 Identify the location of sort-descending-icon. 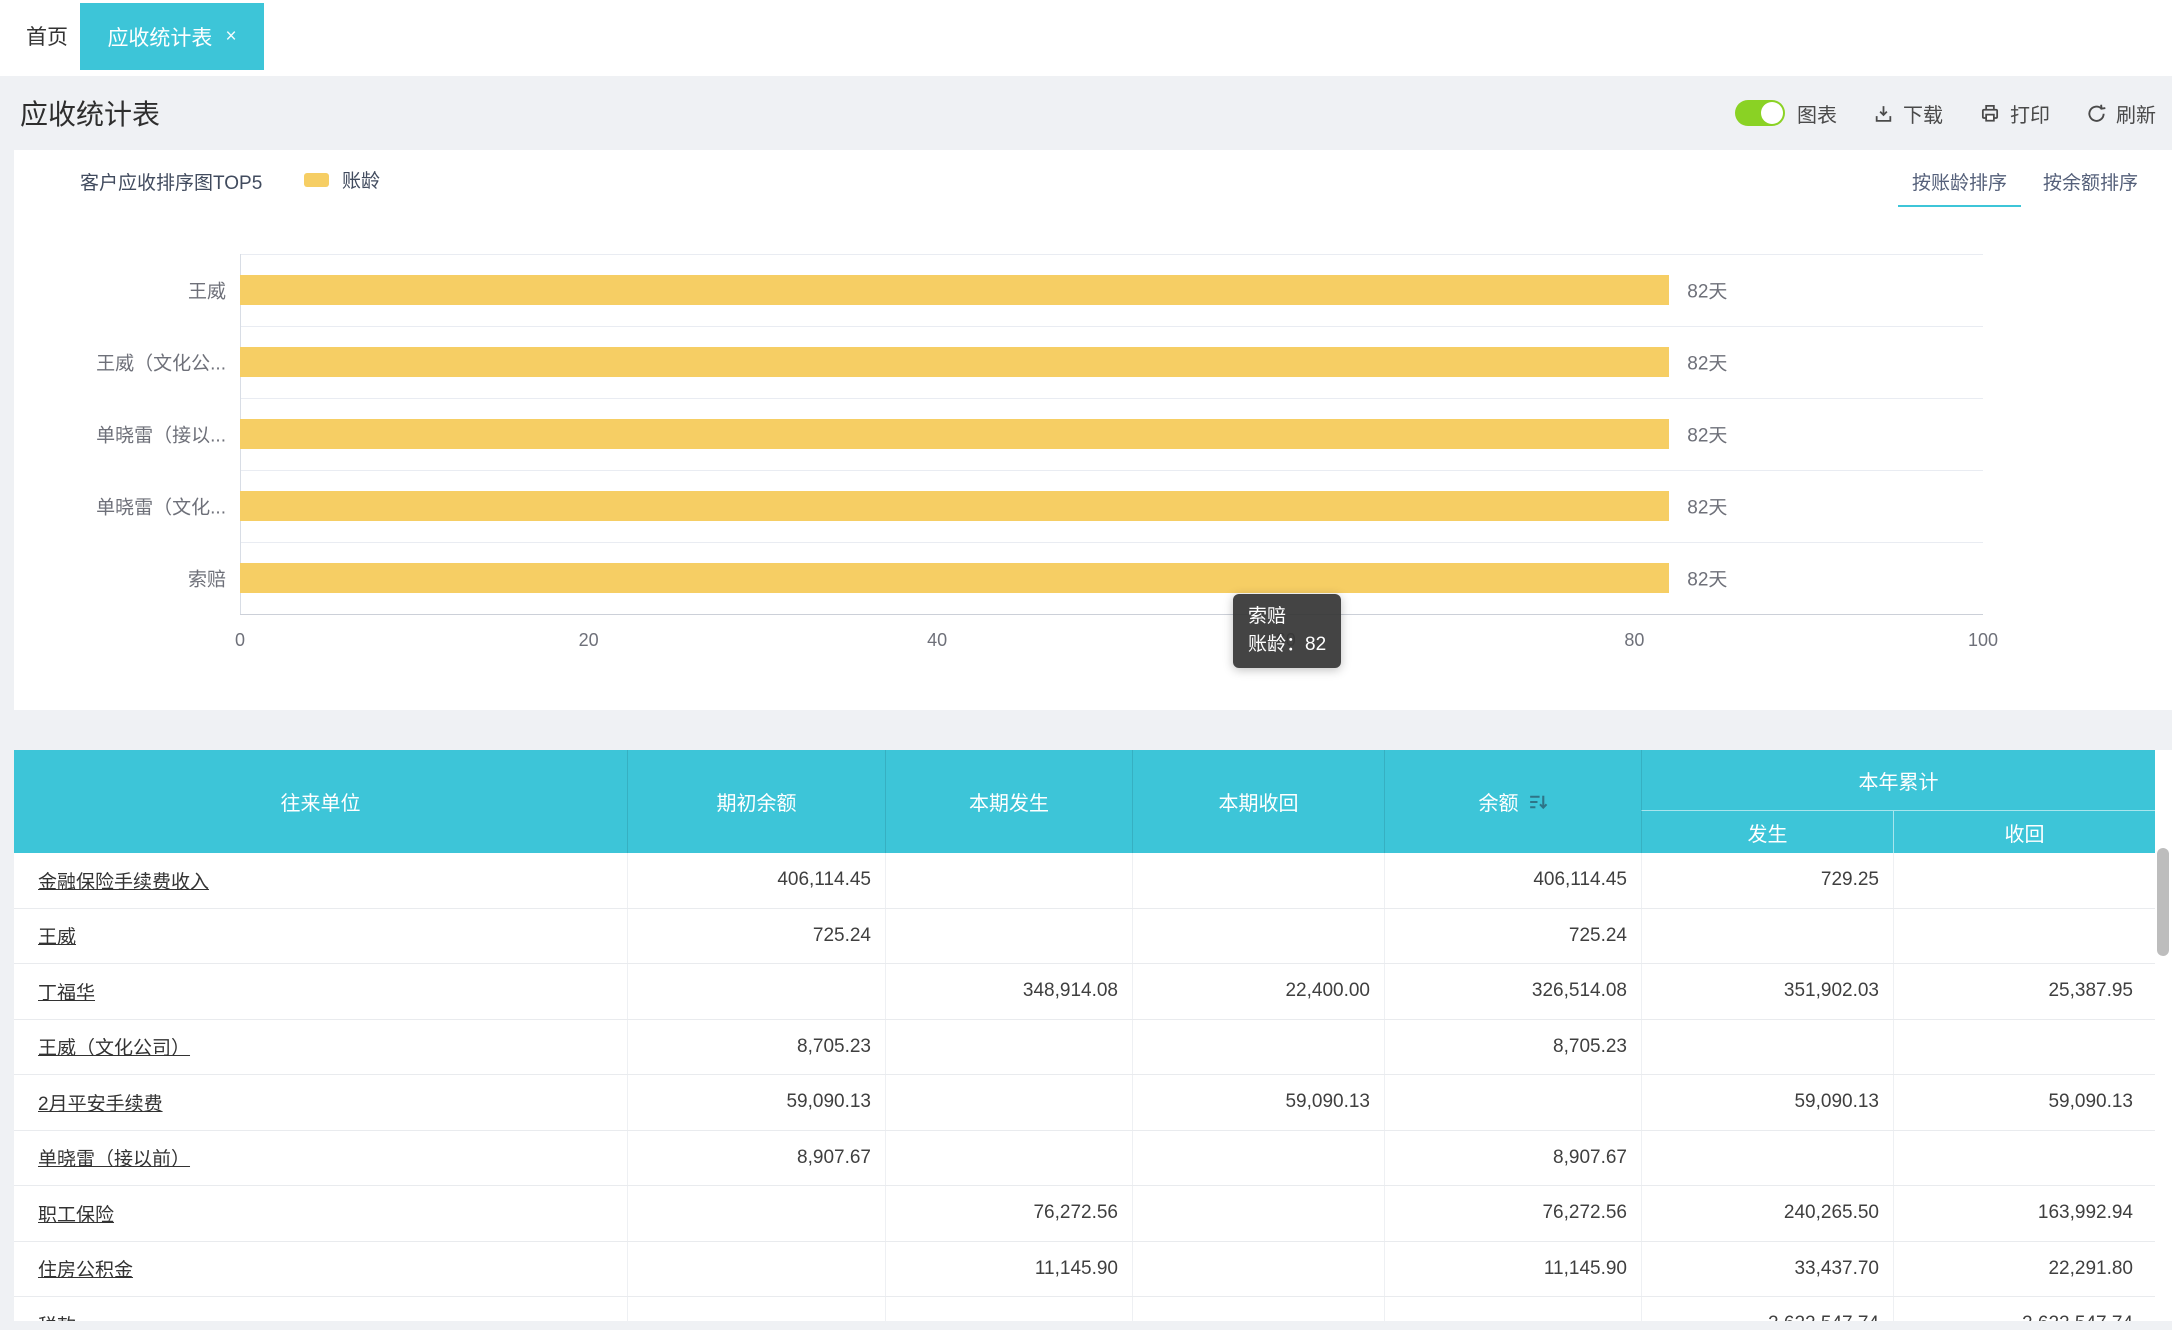
(1537, 802).